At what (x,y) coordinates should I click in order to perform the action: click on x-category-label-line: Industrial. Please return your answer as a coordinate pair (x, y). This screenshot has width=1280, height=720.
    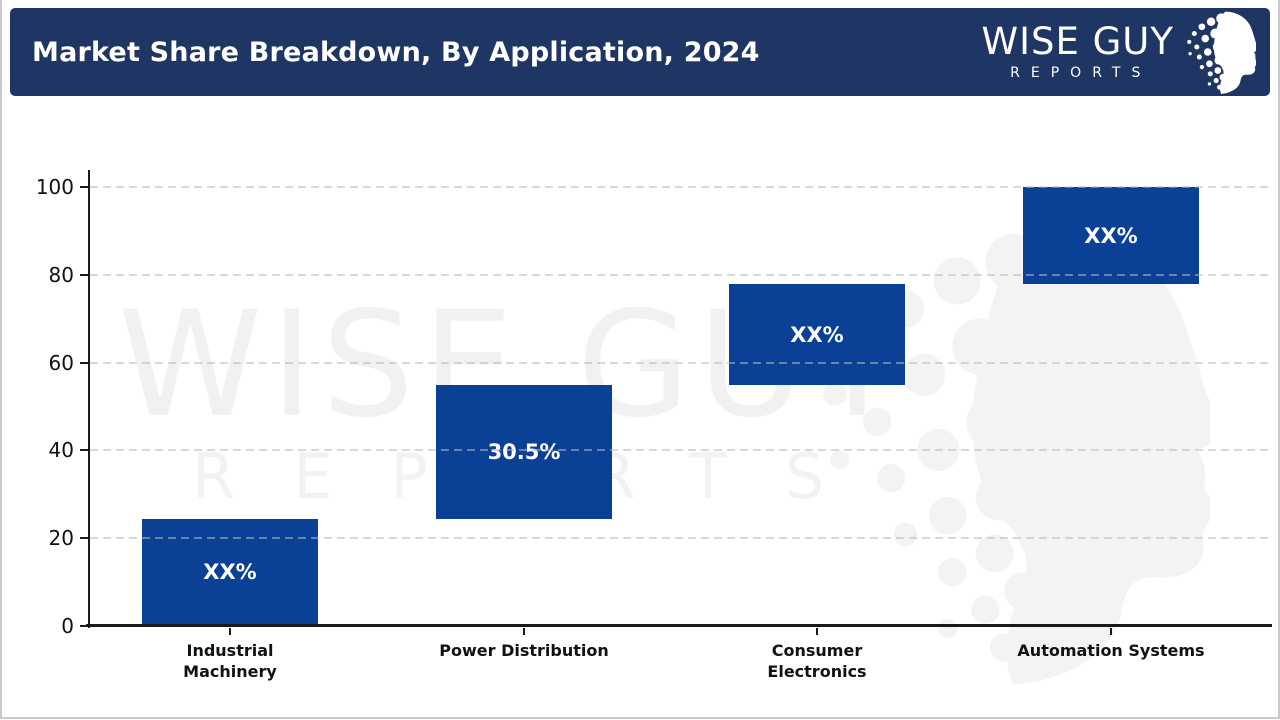
    Looking at the image, I should click on (230, 650).